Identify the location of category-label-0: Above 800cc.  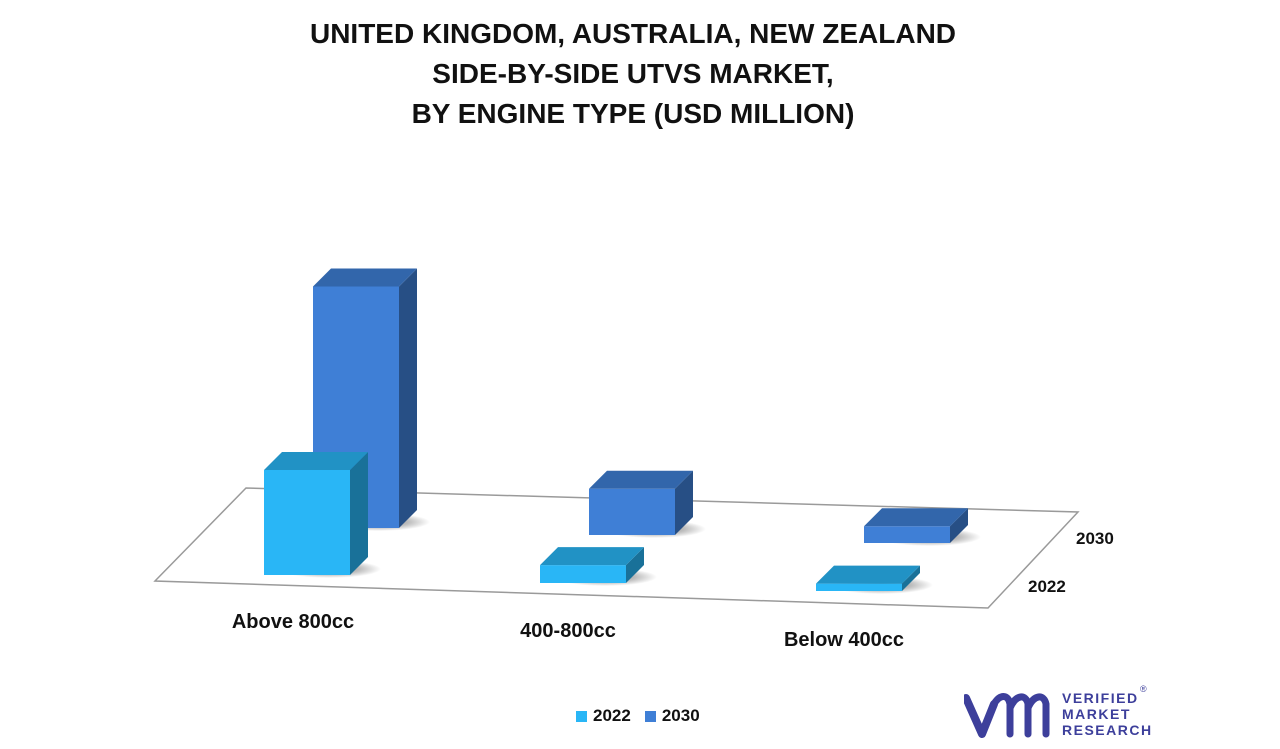
(293, 622).